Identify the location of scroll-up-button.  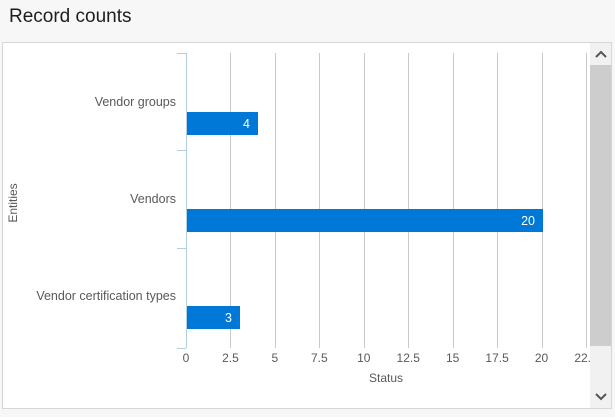
(600, 54).